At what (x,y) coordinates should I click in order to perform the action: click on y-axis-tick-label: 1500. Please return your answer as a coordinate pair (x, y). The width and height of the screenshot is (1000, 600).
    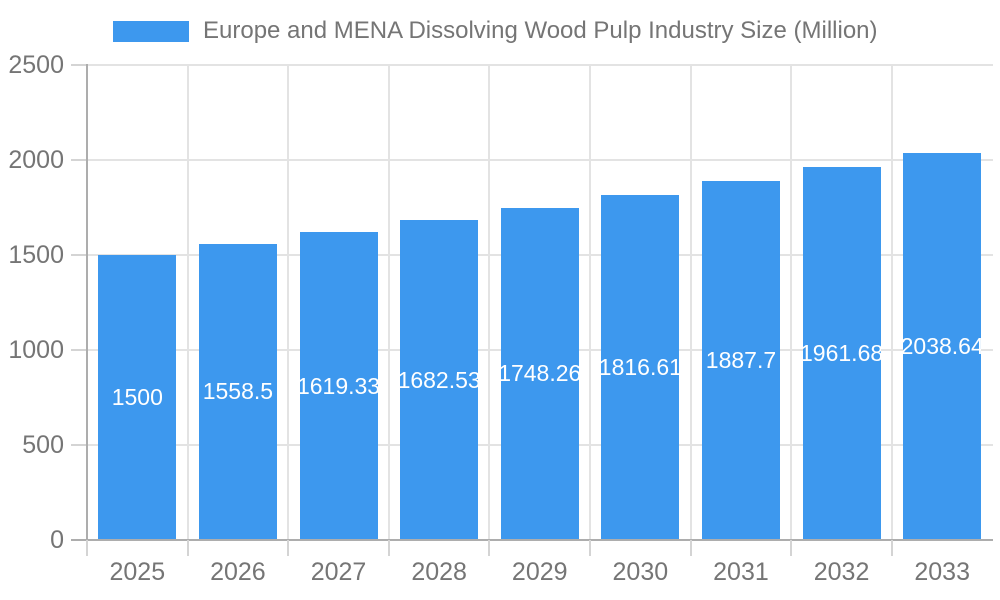
    Looking at the image, I should click on (36, 255).